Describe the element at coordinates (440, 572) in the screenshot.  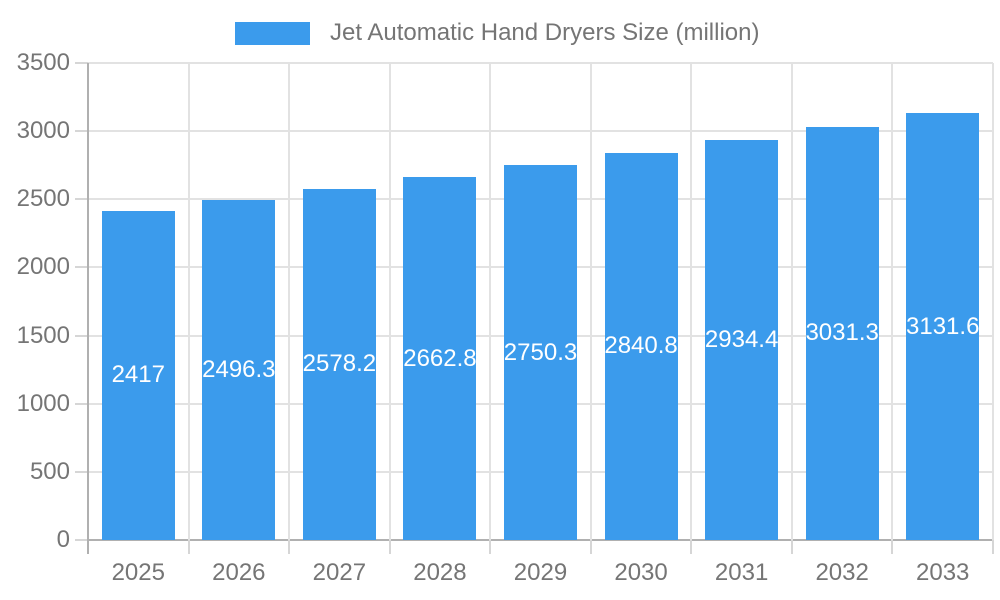
I see `x-tick-label: 2028` at that location.